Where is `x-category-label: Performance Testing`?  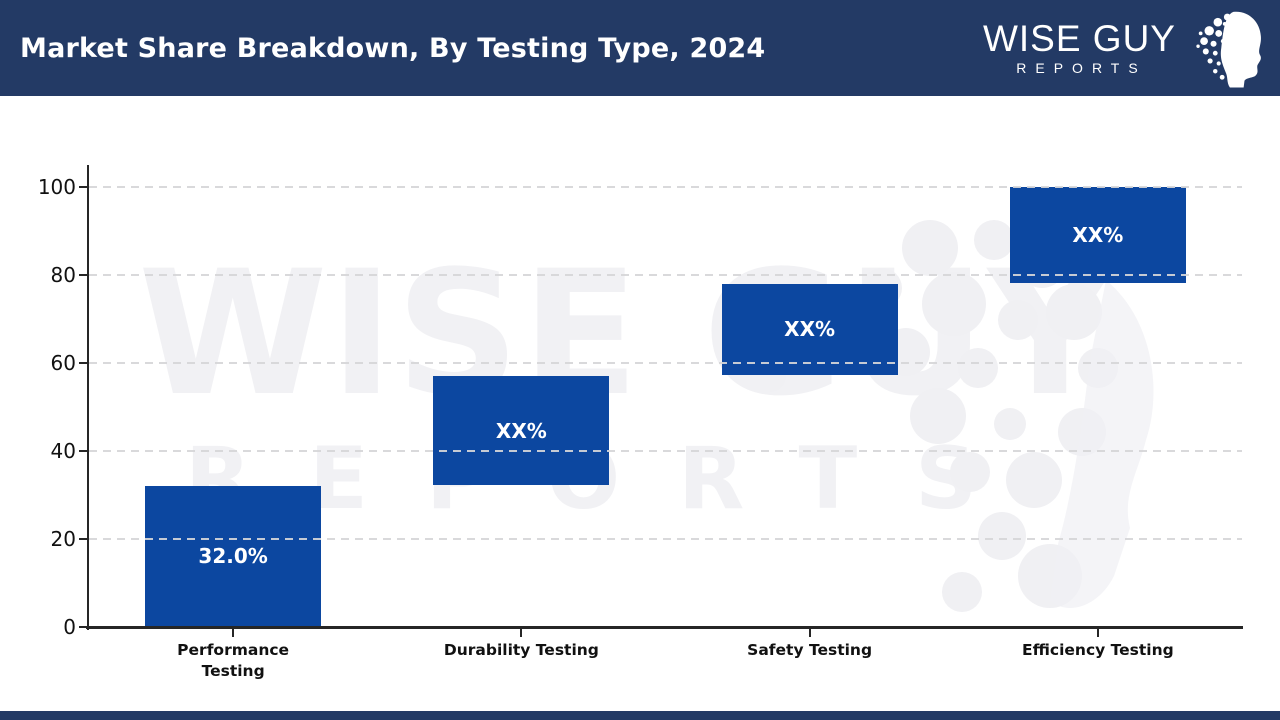
x-category-label: Performance Testing is located at coordinates (233, 661).